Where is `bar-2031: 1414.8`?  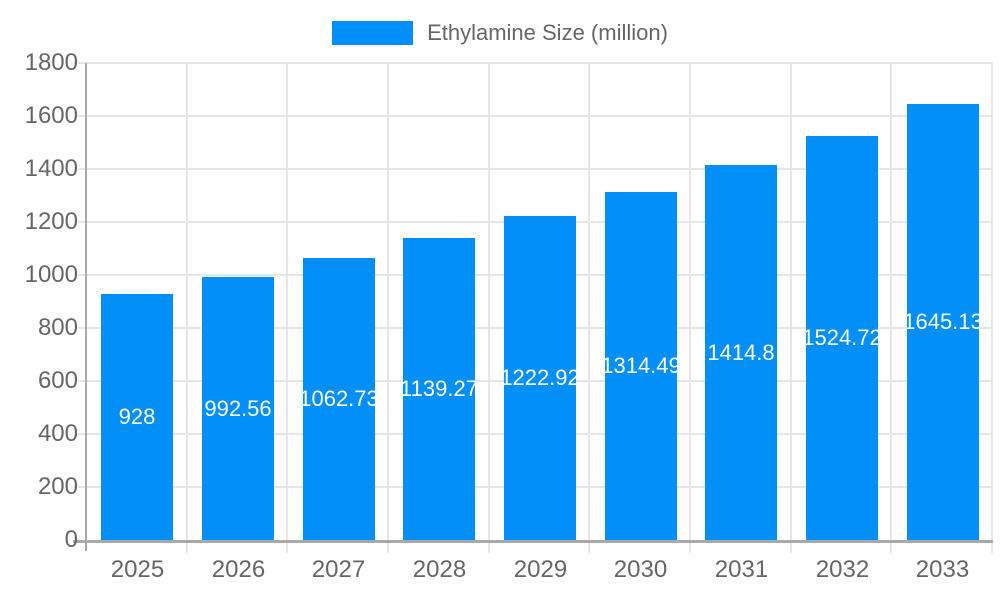
bar-2031: 1414.8 is located at coordinates (741, 352).